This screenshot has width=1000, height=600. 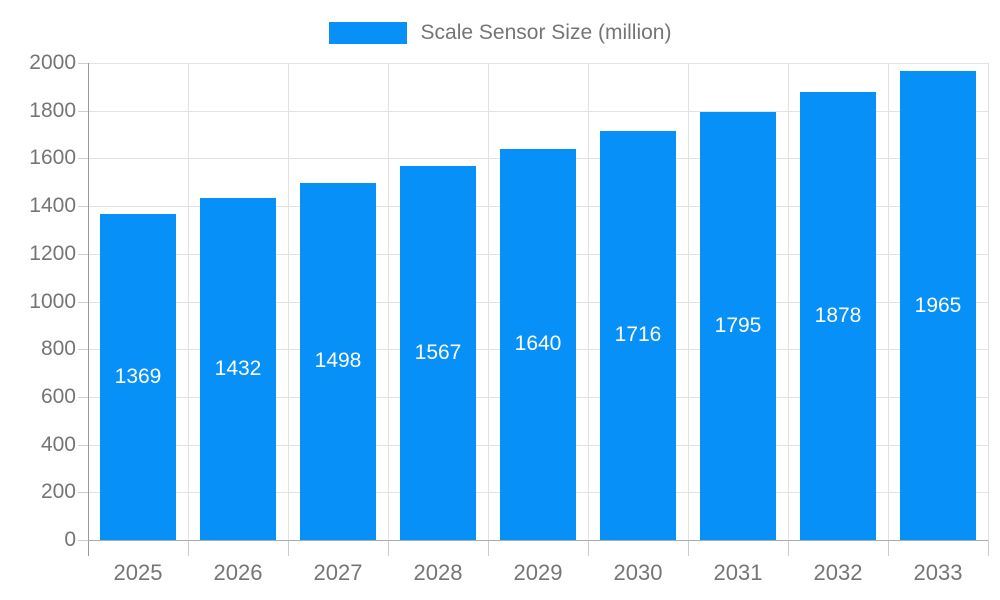 What do you see at coordinates (546, 32) in the screenshot?
I see `legend-label: Scale Sensor Size (million)` at bounding box center [546, 32].